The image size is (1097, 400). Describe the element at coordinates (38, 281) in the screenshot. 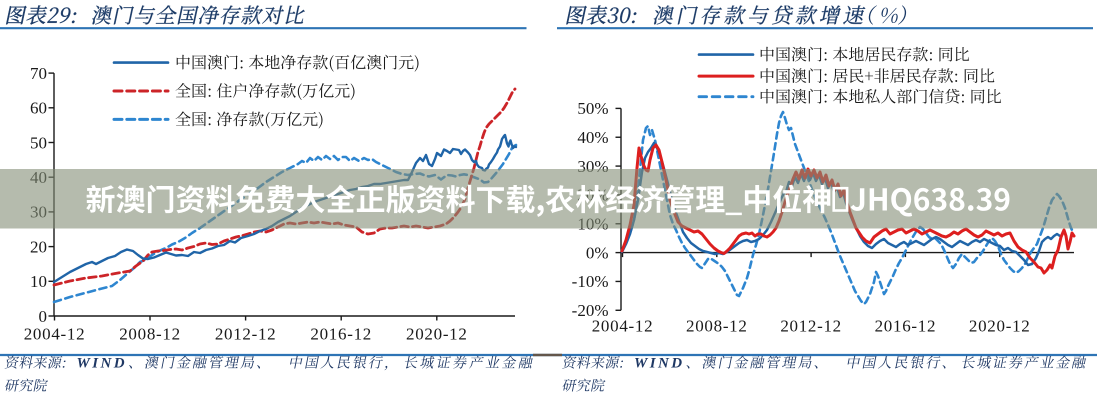

I see `svg-text: 10` at that location.